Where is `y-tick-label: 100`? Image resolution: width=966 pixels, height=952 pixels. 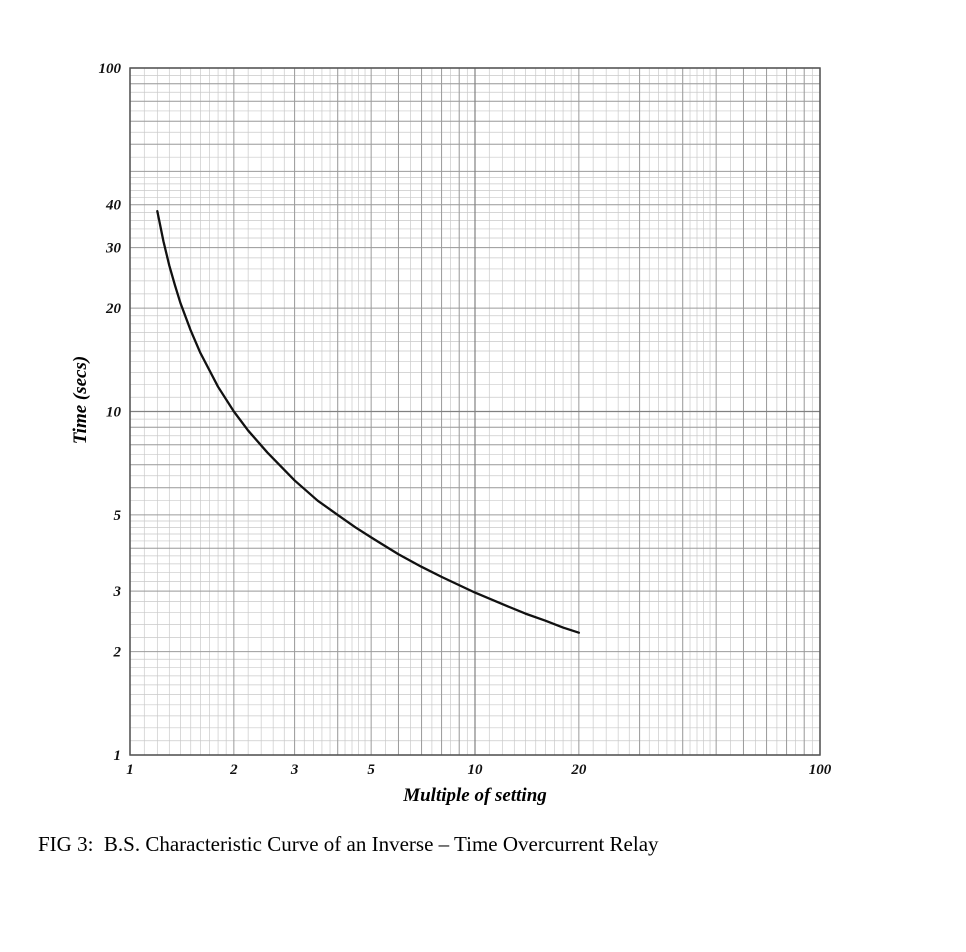 y-tick-label: 100 is located at coordinates (110, 69).